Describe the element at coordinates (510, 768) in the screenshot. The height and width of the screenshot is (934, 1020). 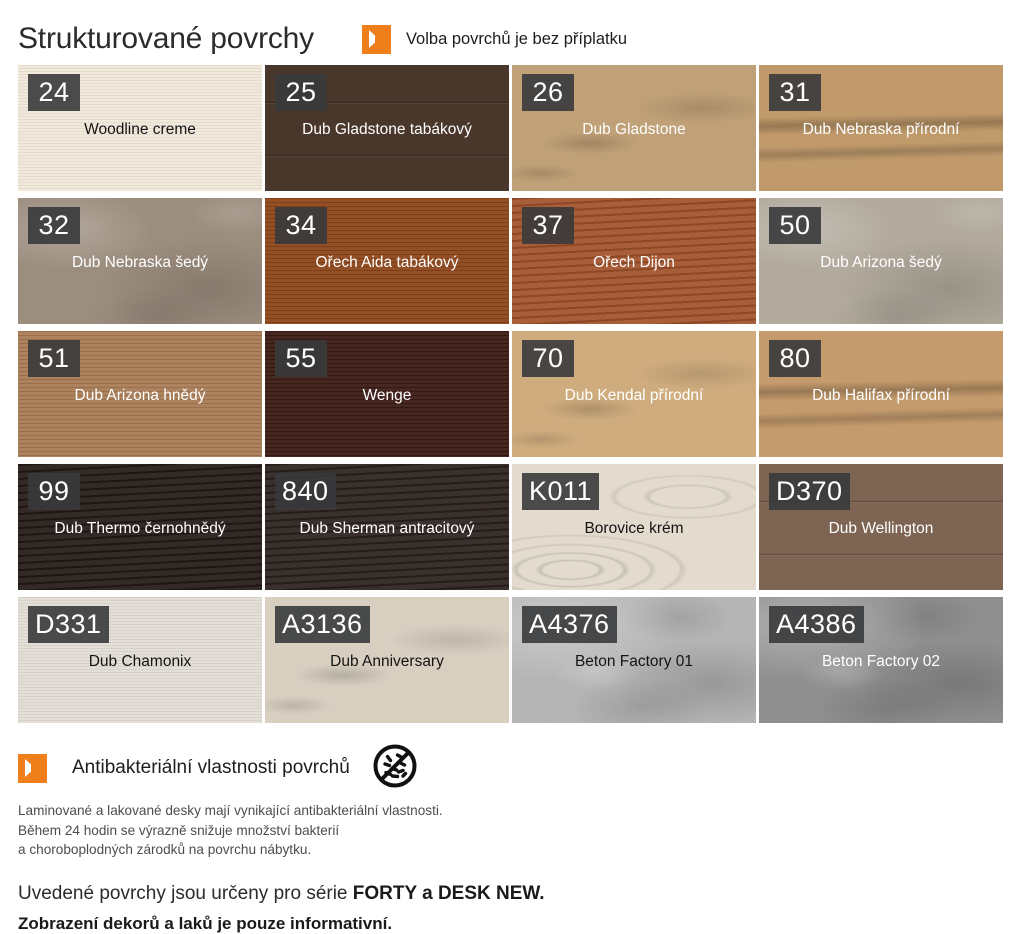
I see `antibacterial-header: Antibakteriální vlastnosti povrchů` at that location.